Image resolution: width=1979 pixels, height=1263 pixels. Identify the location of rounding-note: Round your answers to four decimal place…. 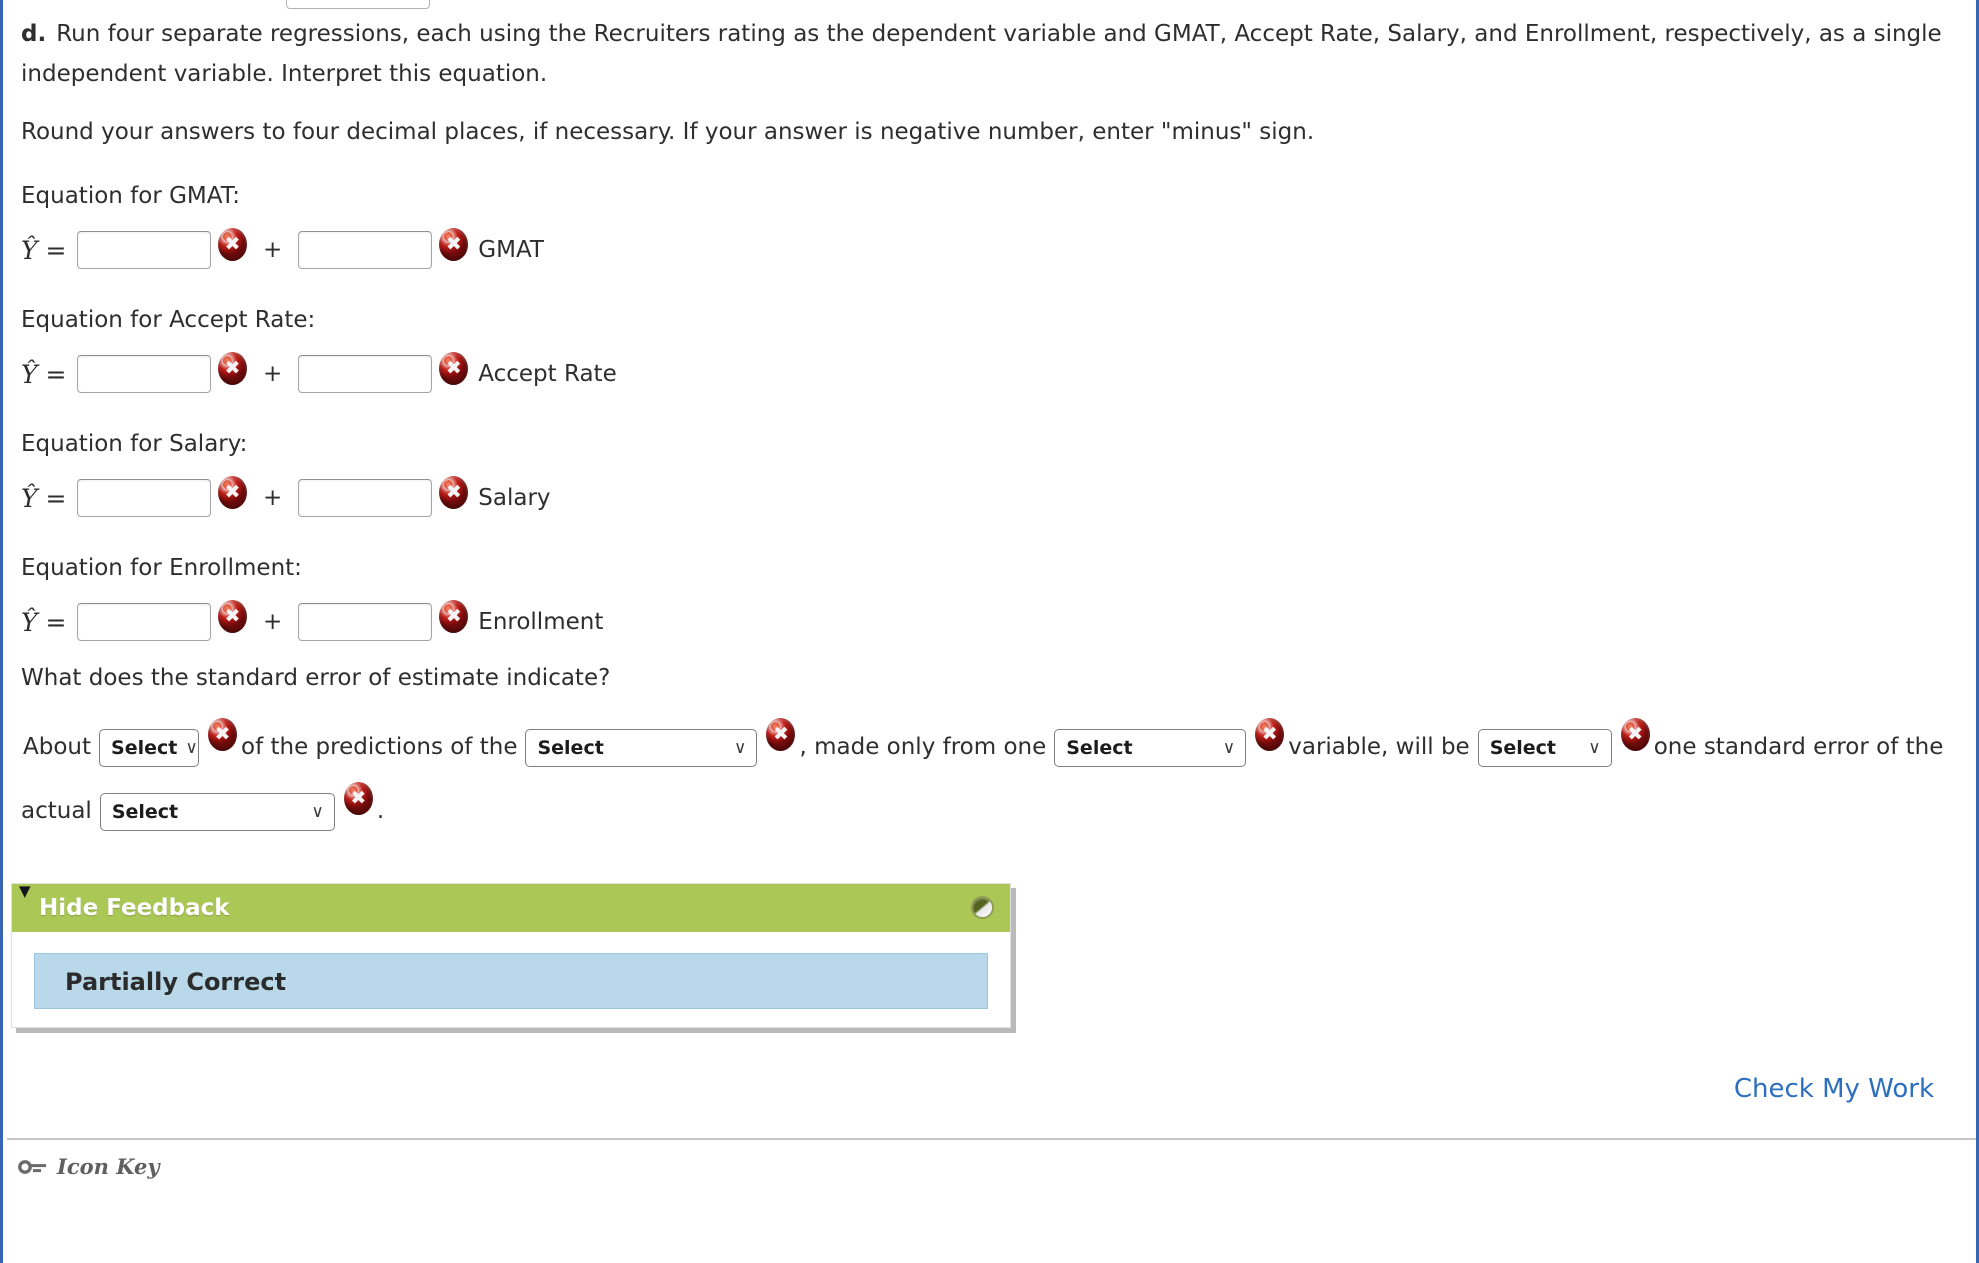
(668, 132).